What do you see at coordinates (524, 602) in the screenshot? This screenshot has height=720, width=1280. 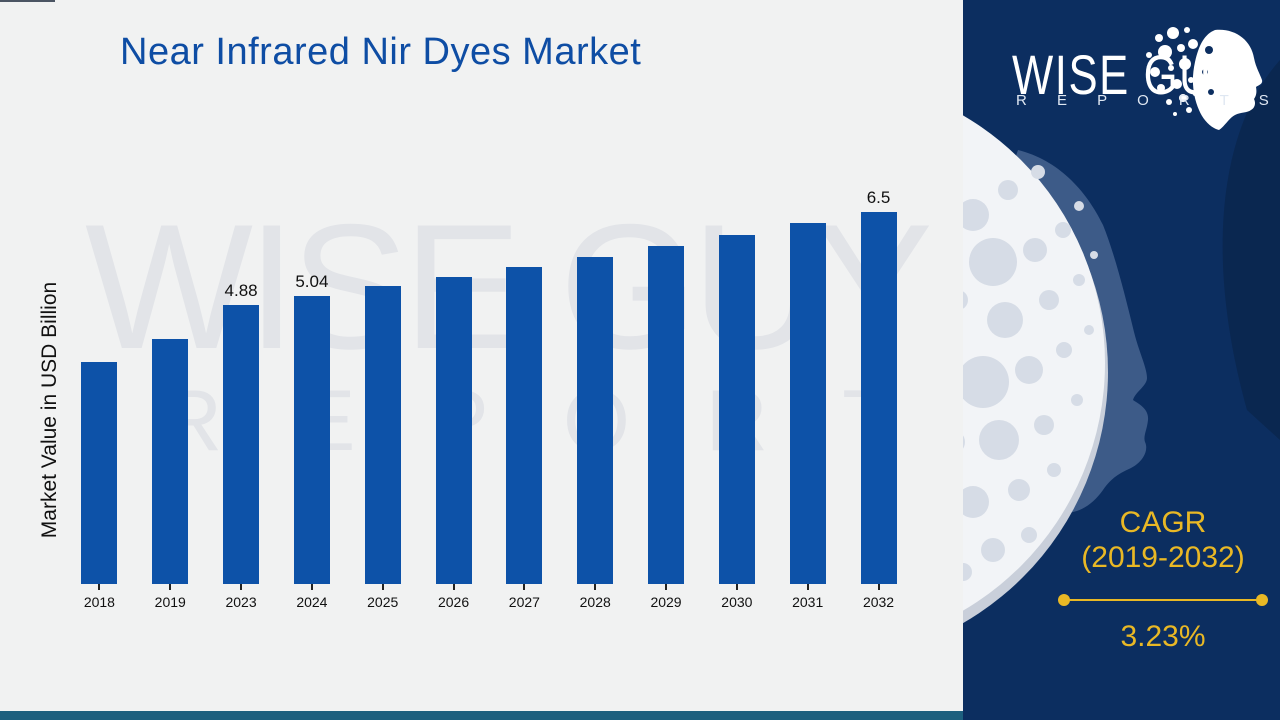 I see `x-axis-label: 2027` at bounding box center [524, 602].